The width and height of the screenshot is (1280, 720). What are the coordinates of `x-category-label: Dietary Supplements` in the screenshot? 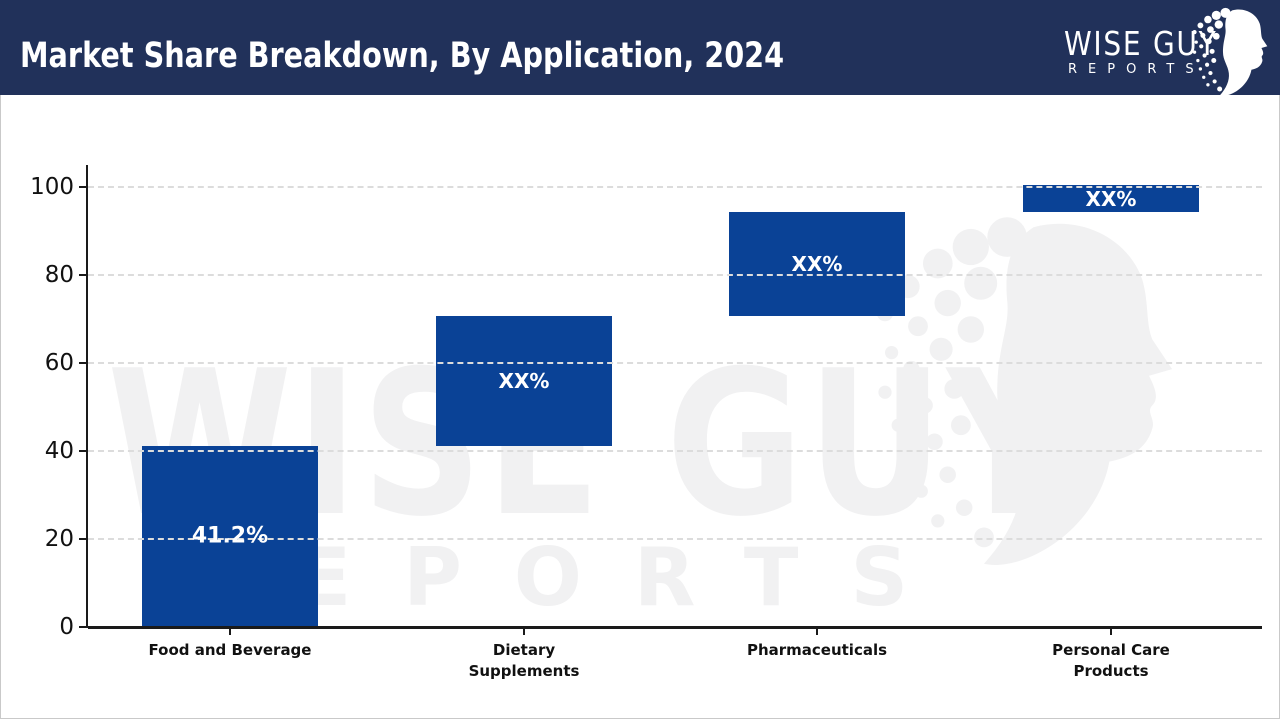 It's located at (524, 660).